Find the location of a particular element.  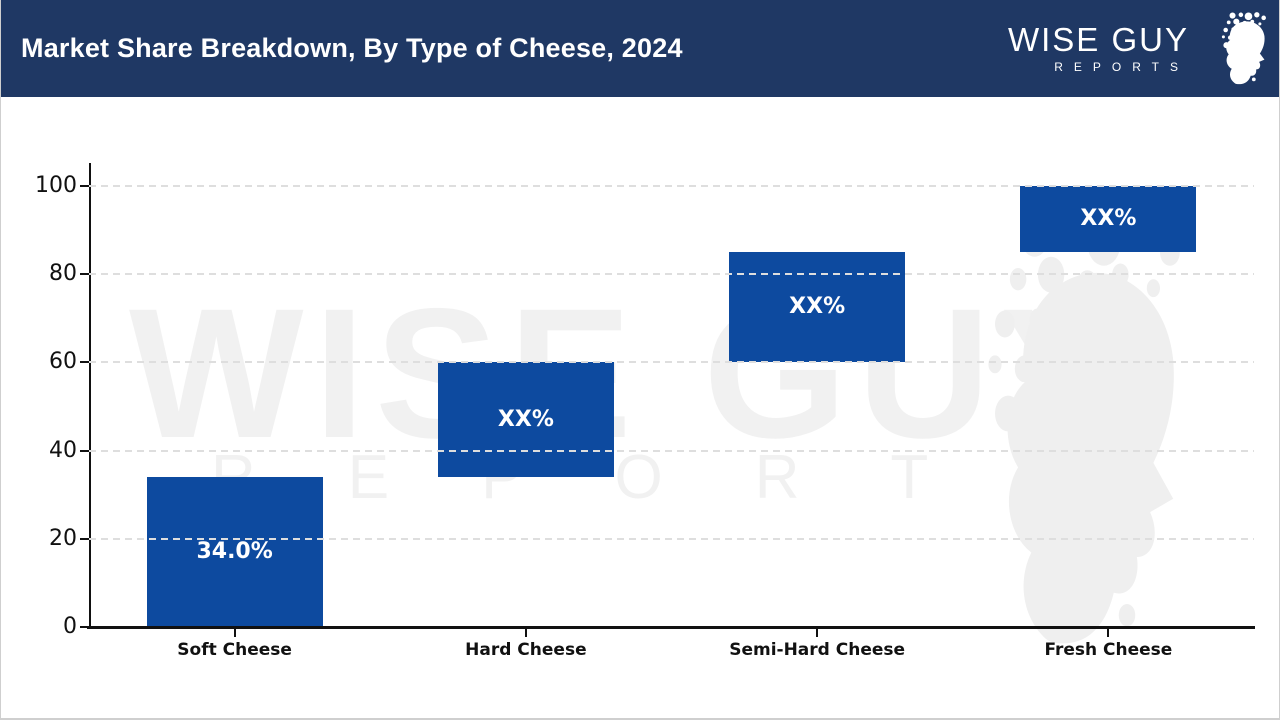

bar-soft-cheese is located at coordinates (234, 552).